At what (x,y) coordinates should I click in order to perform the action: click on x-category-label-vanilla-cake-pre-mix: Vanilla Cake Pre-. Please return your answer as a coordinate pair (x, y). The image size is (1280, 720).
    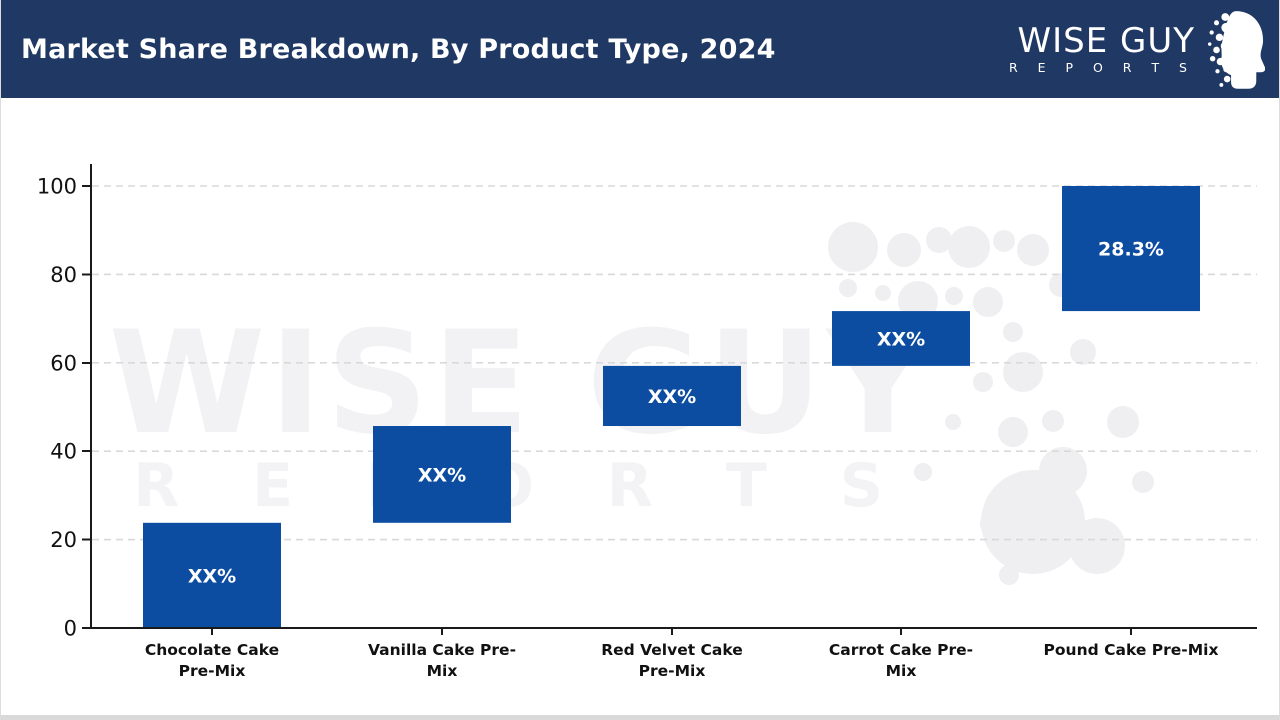
    Looking at the image, I should click on (442, 650).